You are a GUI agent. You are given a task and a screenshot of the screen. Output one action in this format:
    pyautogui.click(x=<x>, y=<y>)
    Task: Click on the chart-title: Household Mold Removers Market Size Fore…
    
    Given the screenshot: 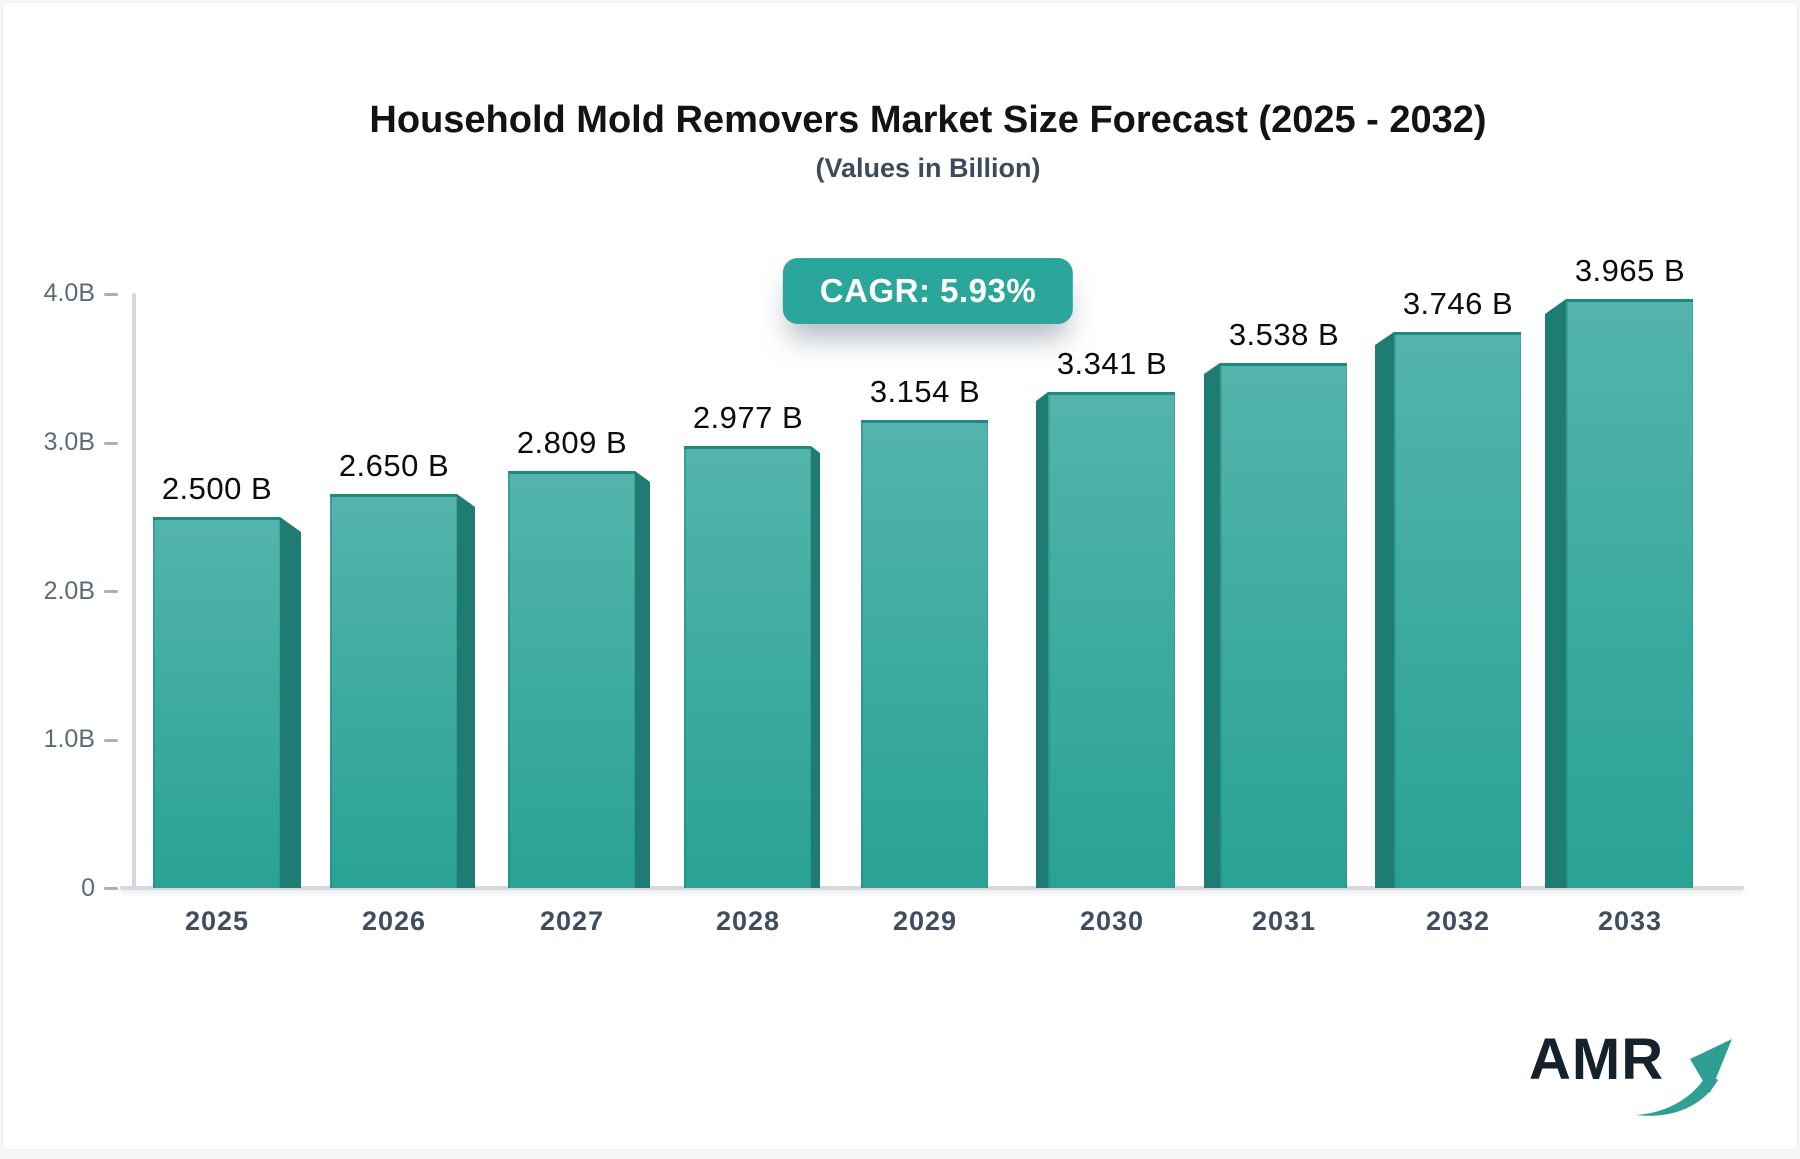 What is the action you would take?
    pyautogui.click(x=928, y=120)
    